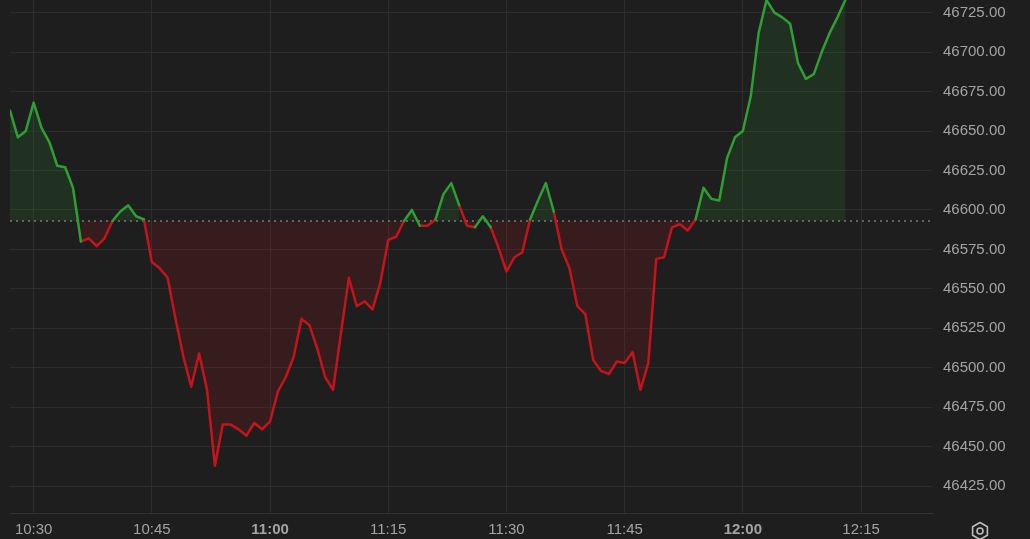  What do you see at coordinates (861, 529) in the screenshot?
I see `x-tick-label: 12:15` at bounding box center [861, 529].